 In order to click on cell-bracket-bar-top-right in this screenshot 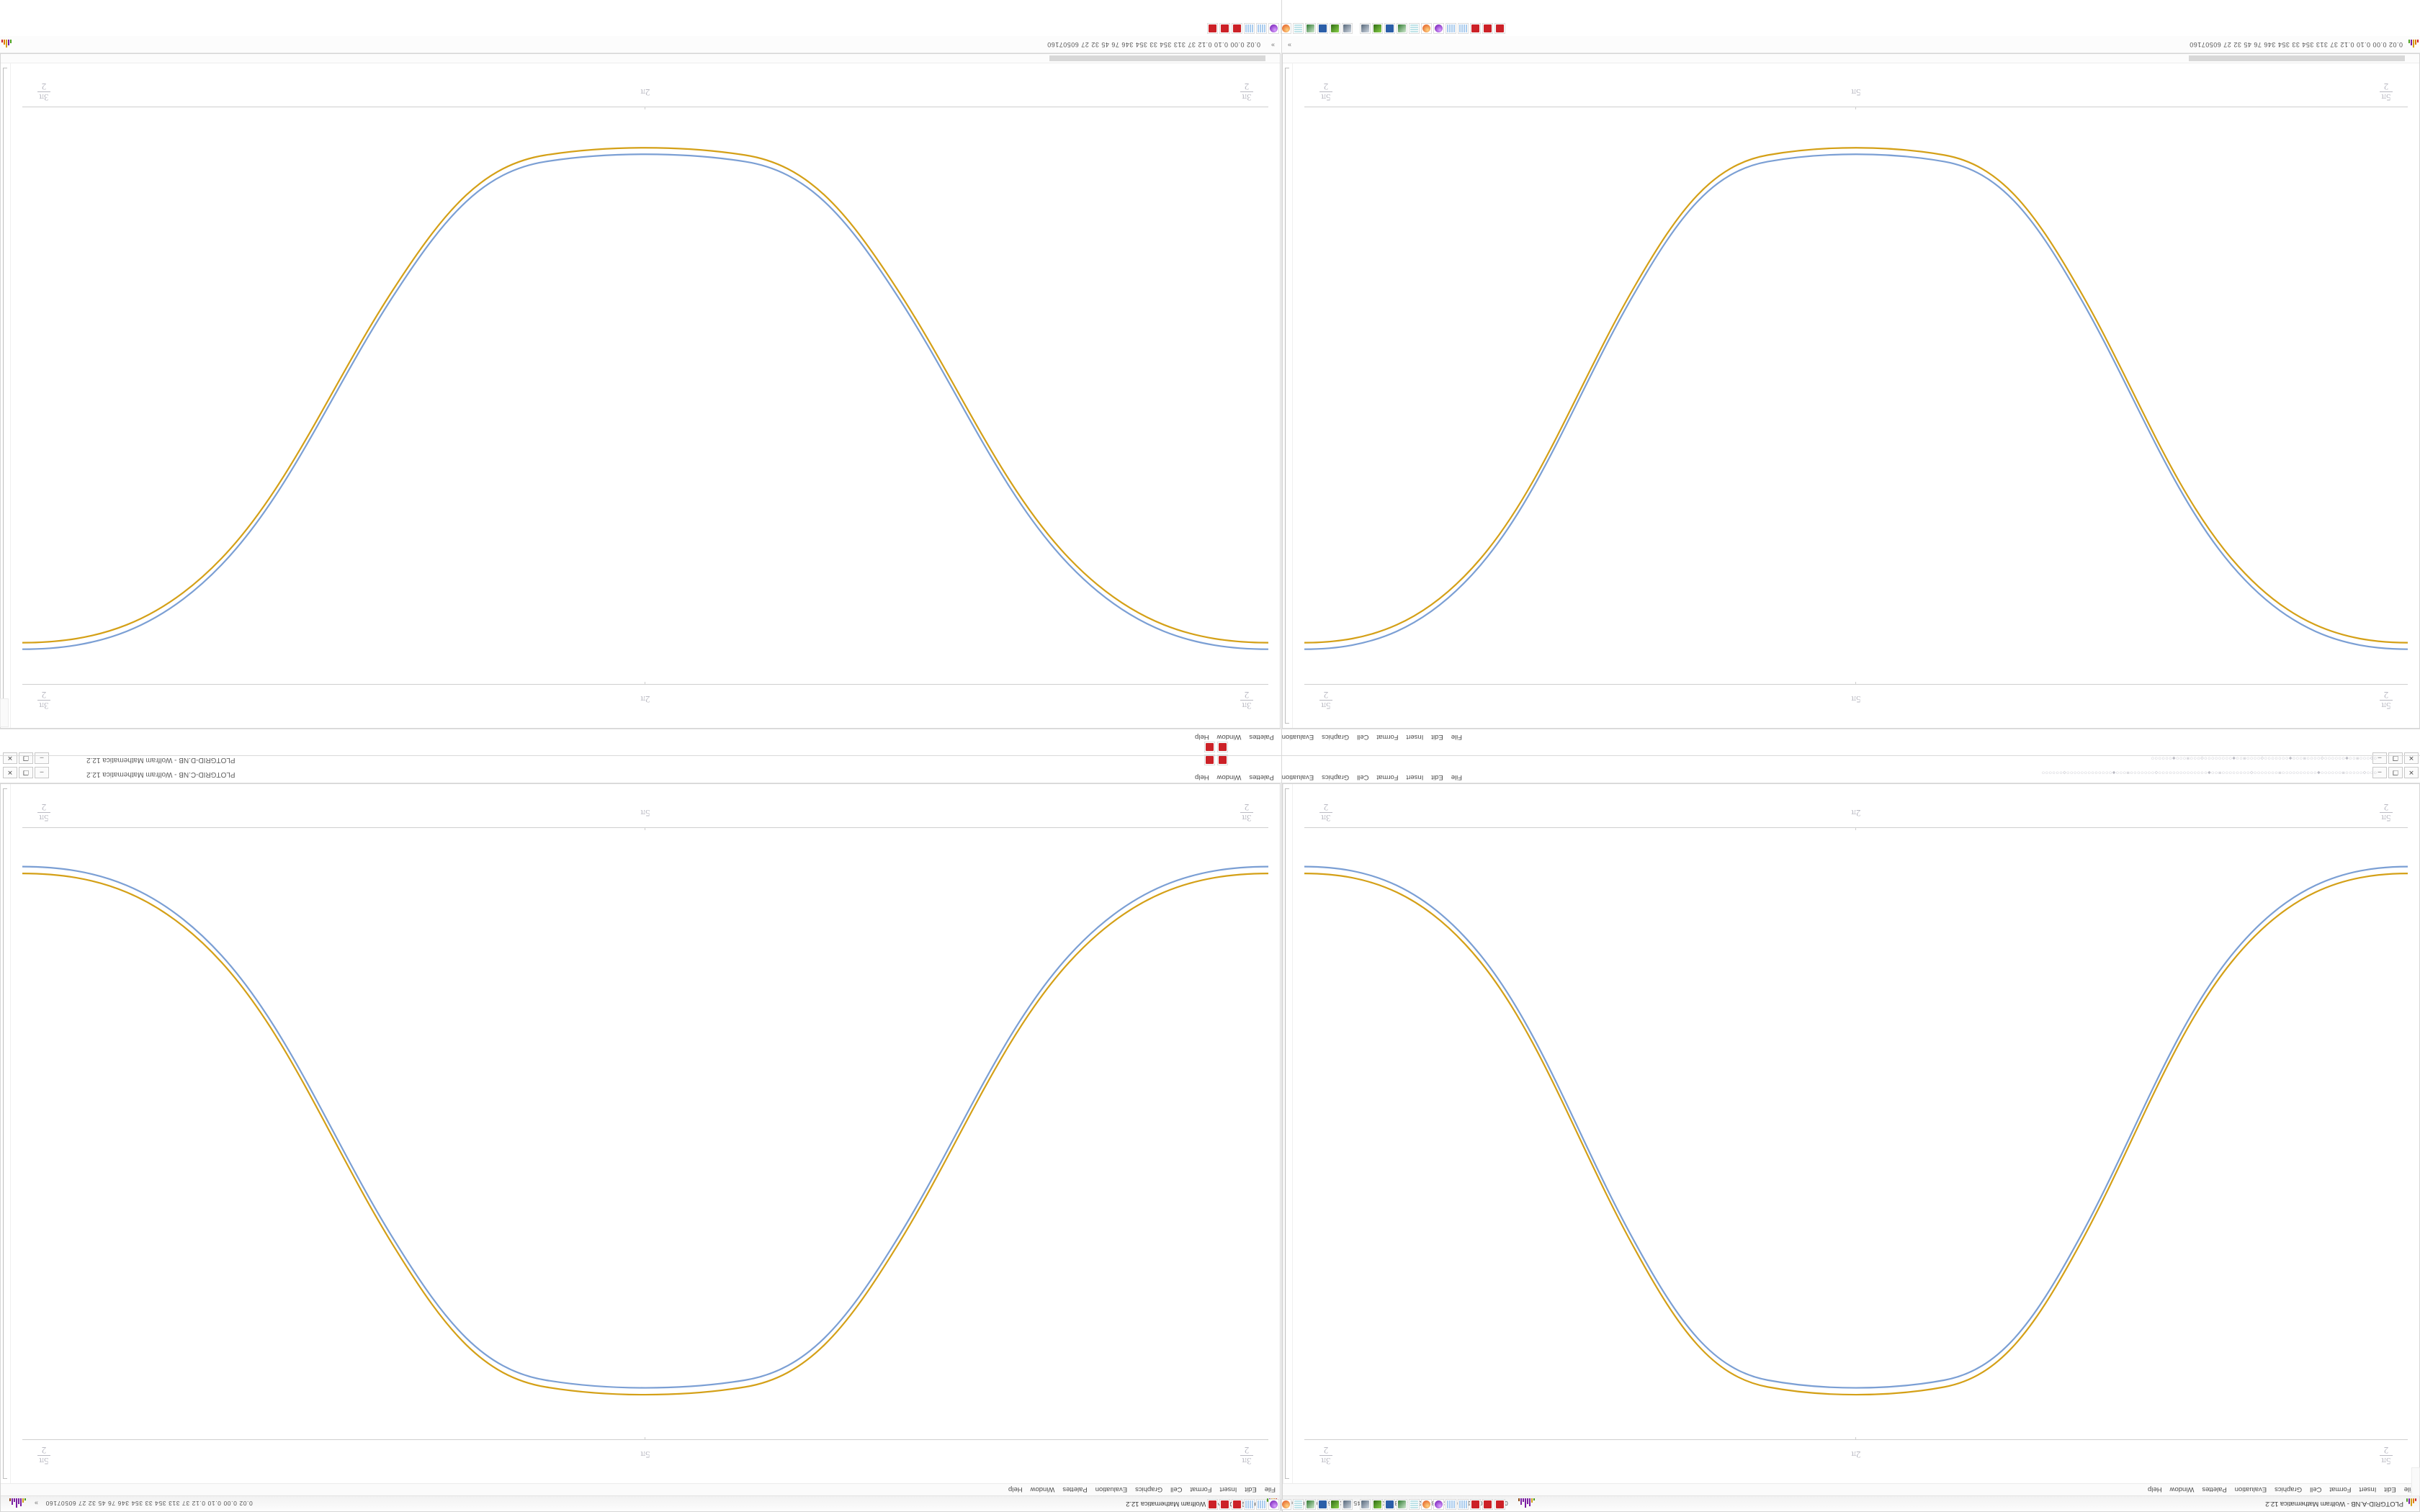, I will do `click(6, 1133)`.